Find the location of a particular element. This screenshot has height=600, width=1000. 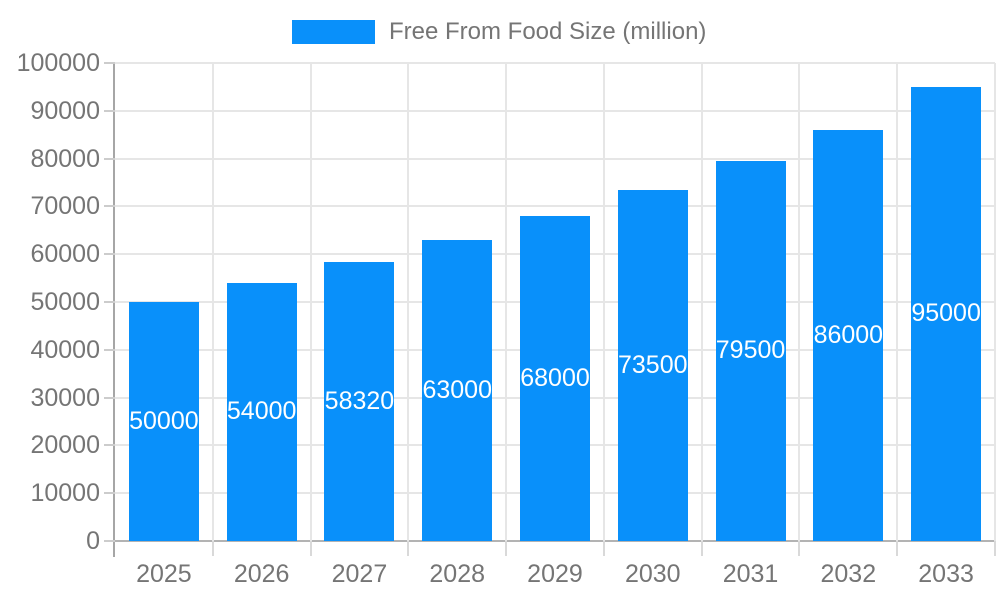

x-tick-label: 2031 is located at coordinates (750, 574).